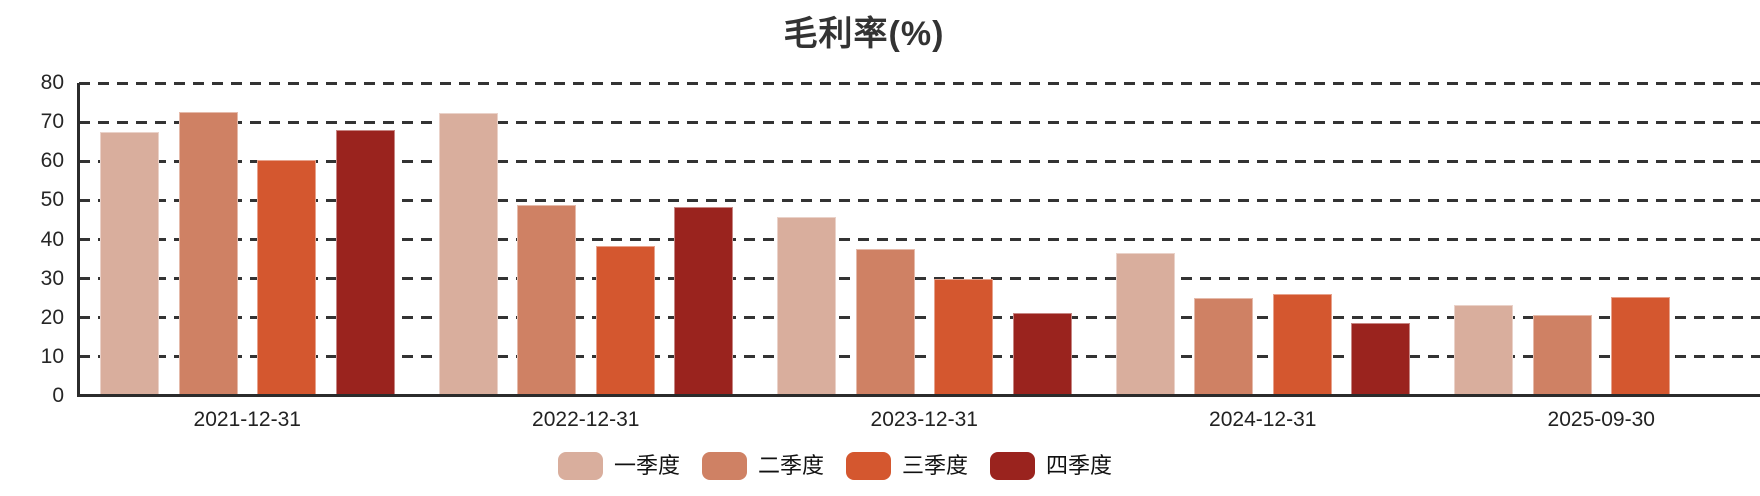 The image size is (1760, 496). I want to click on bar-2022-12-31-二季度, so click(546, 300).